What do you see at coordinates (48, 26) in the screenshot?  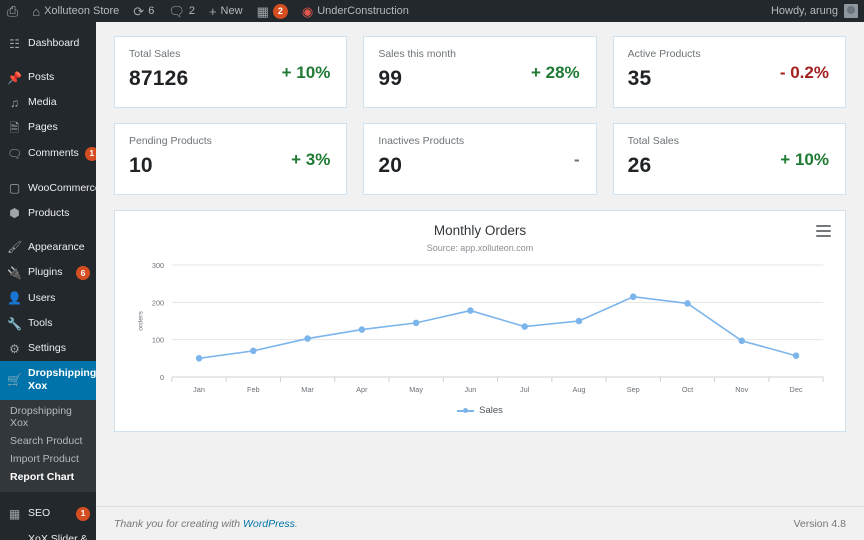 I see `sidebar-top-spacer` at bounding box center [48, 26].